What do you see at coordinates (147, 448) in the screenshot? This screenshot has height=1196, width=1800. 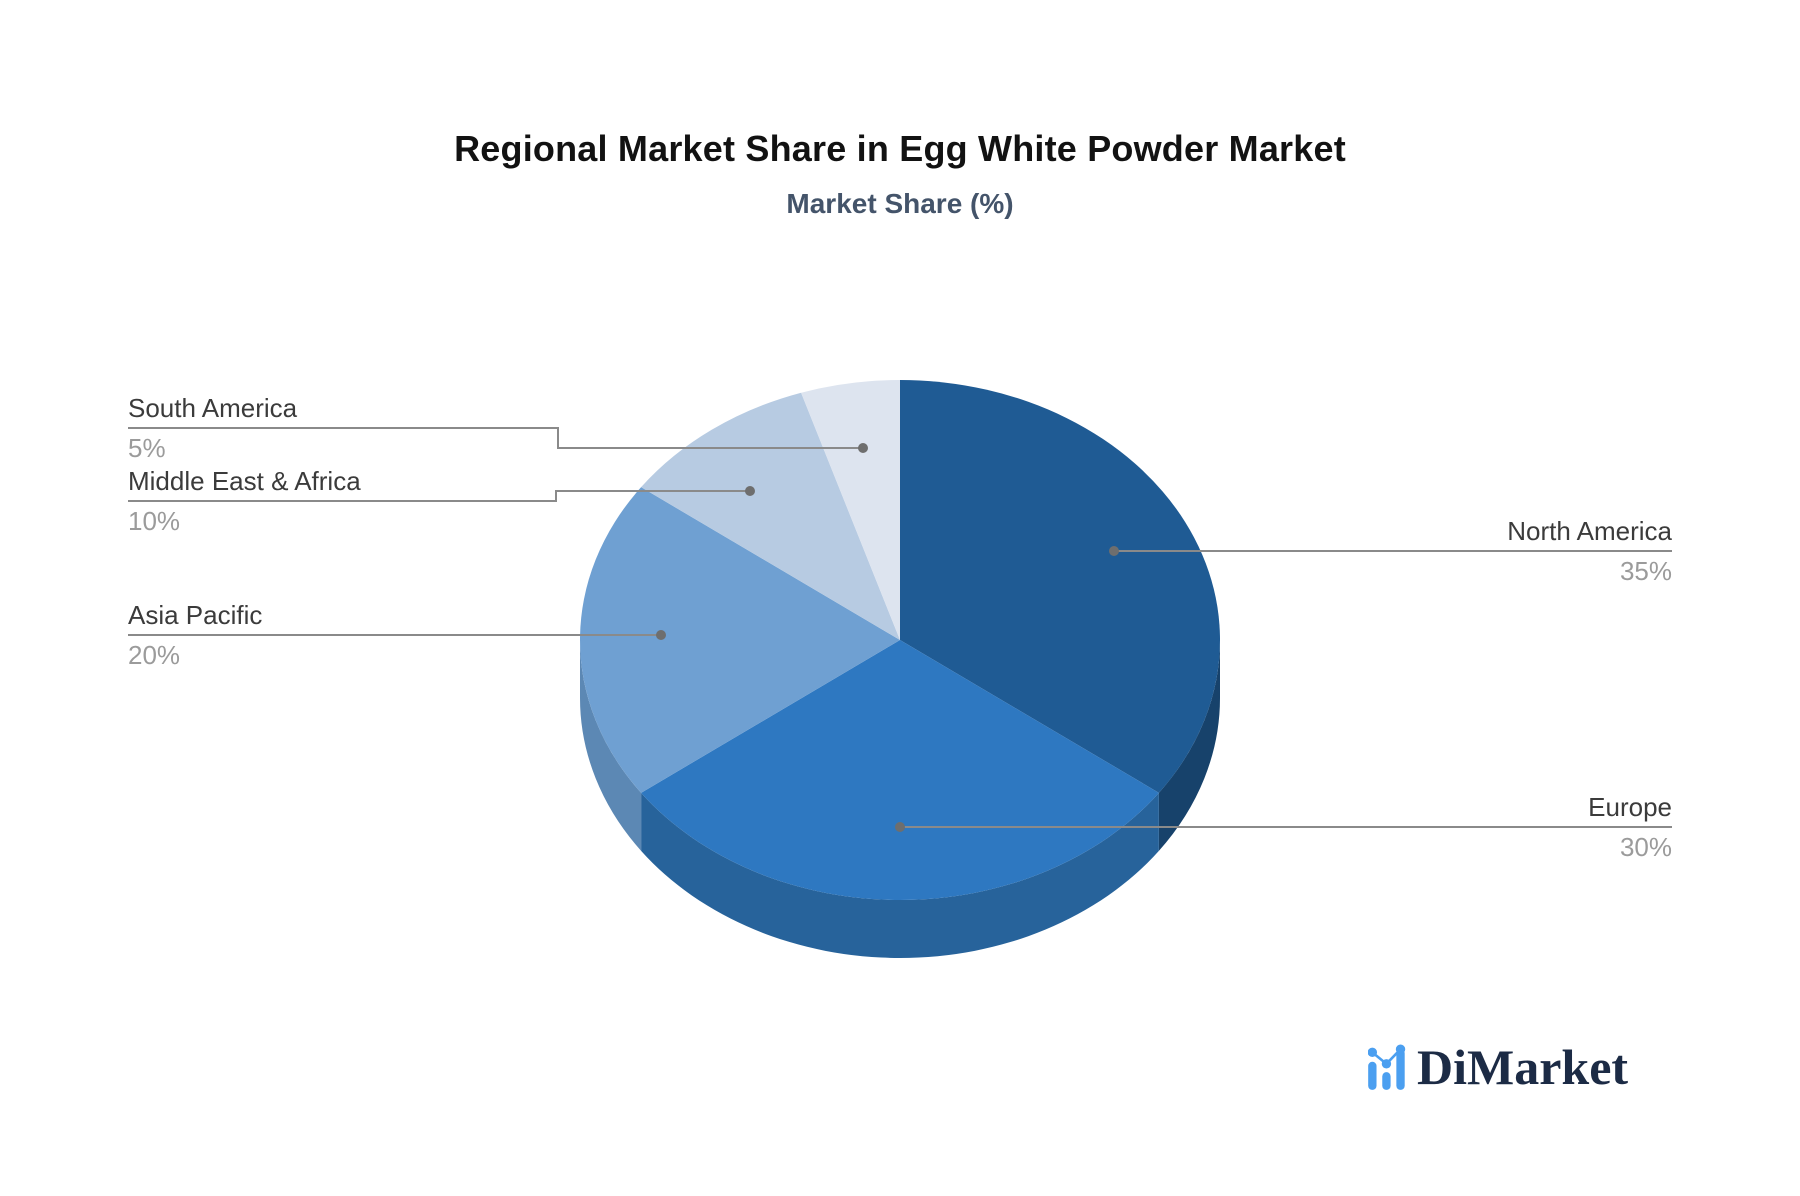 I see `label-pct: 5%` at bounding box center [147, 448].